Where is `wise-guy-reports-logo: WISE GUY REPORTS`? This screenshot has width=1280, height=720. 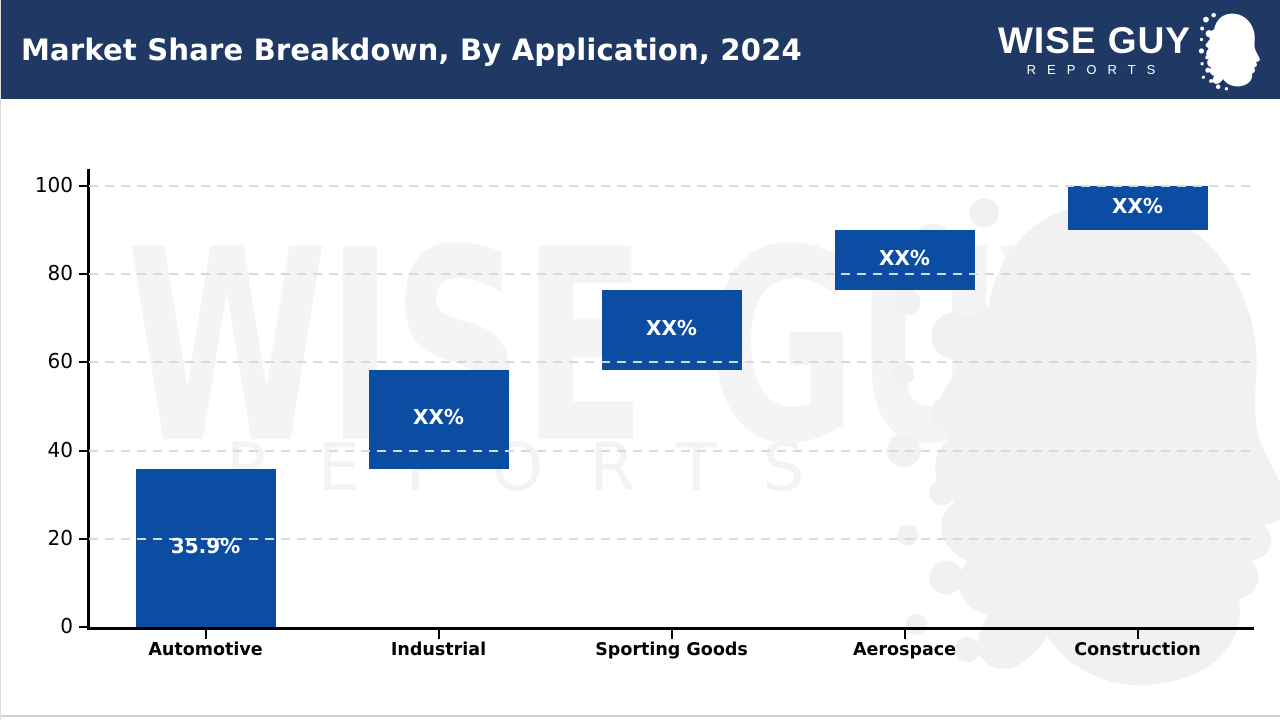 wise-guy-reports-logo: WISE GUY REPORTS is located at coordinates (1129, 50).